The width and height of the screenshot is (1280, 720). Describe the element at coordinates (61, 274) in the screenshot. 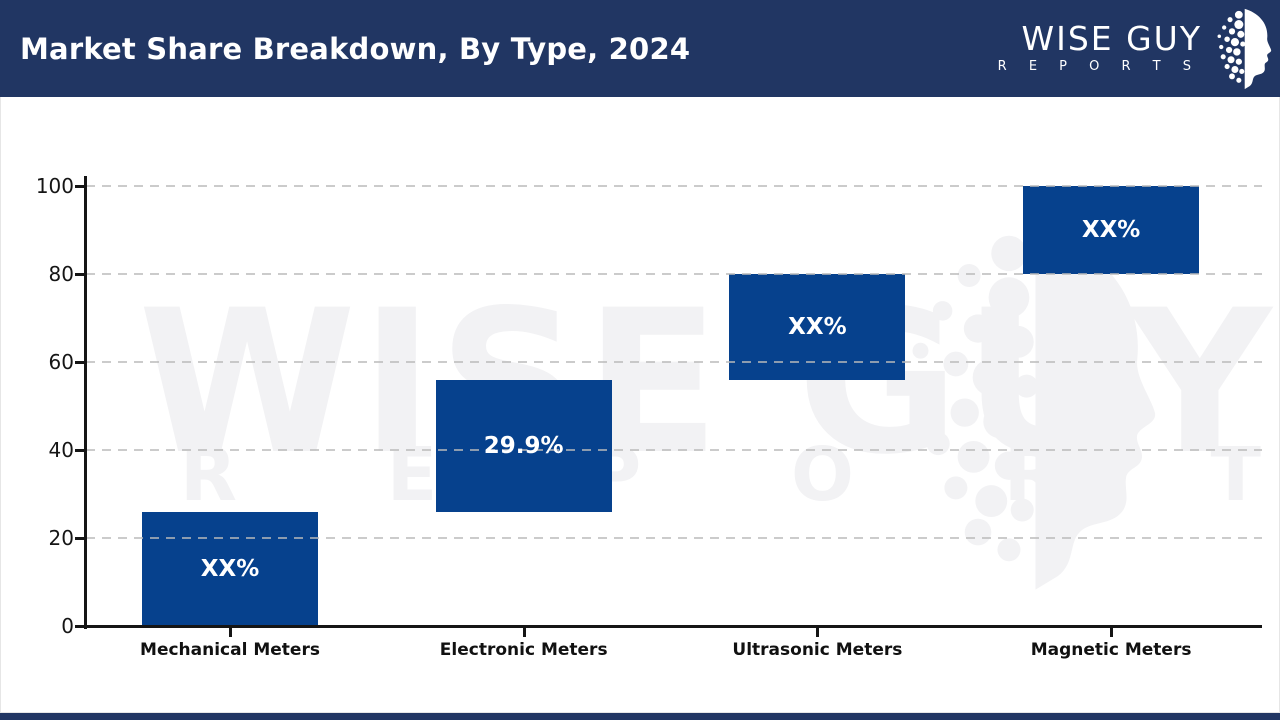

I see `y-axis-tick-label: 80` at that location.